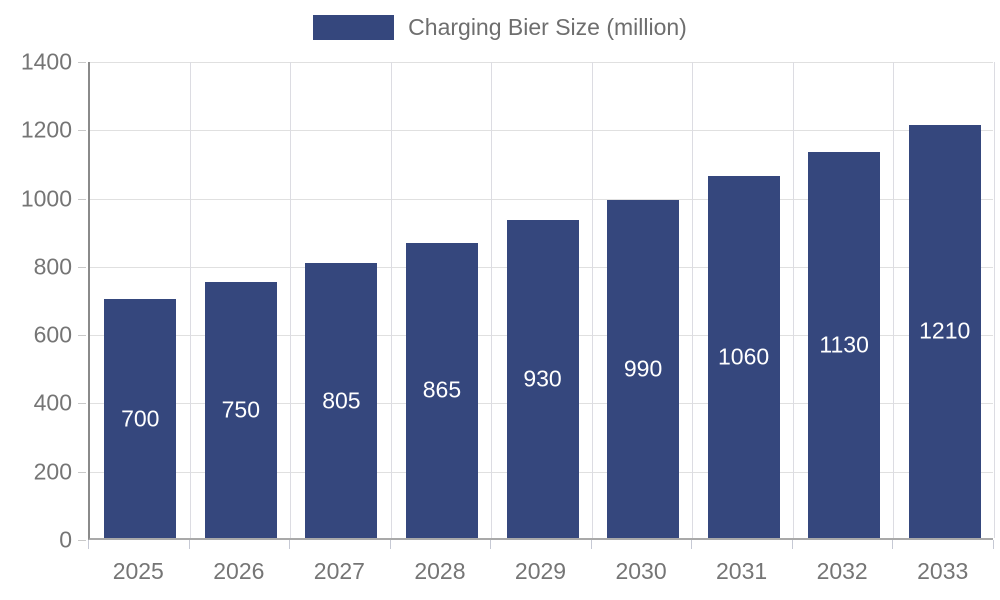 This screenshot has width=1000, height=600. Describe the element at coordinates (46, 61) in the screenshot. I see `y-axis-tick-label: 1400` at that location.